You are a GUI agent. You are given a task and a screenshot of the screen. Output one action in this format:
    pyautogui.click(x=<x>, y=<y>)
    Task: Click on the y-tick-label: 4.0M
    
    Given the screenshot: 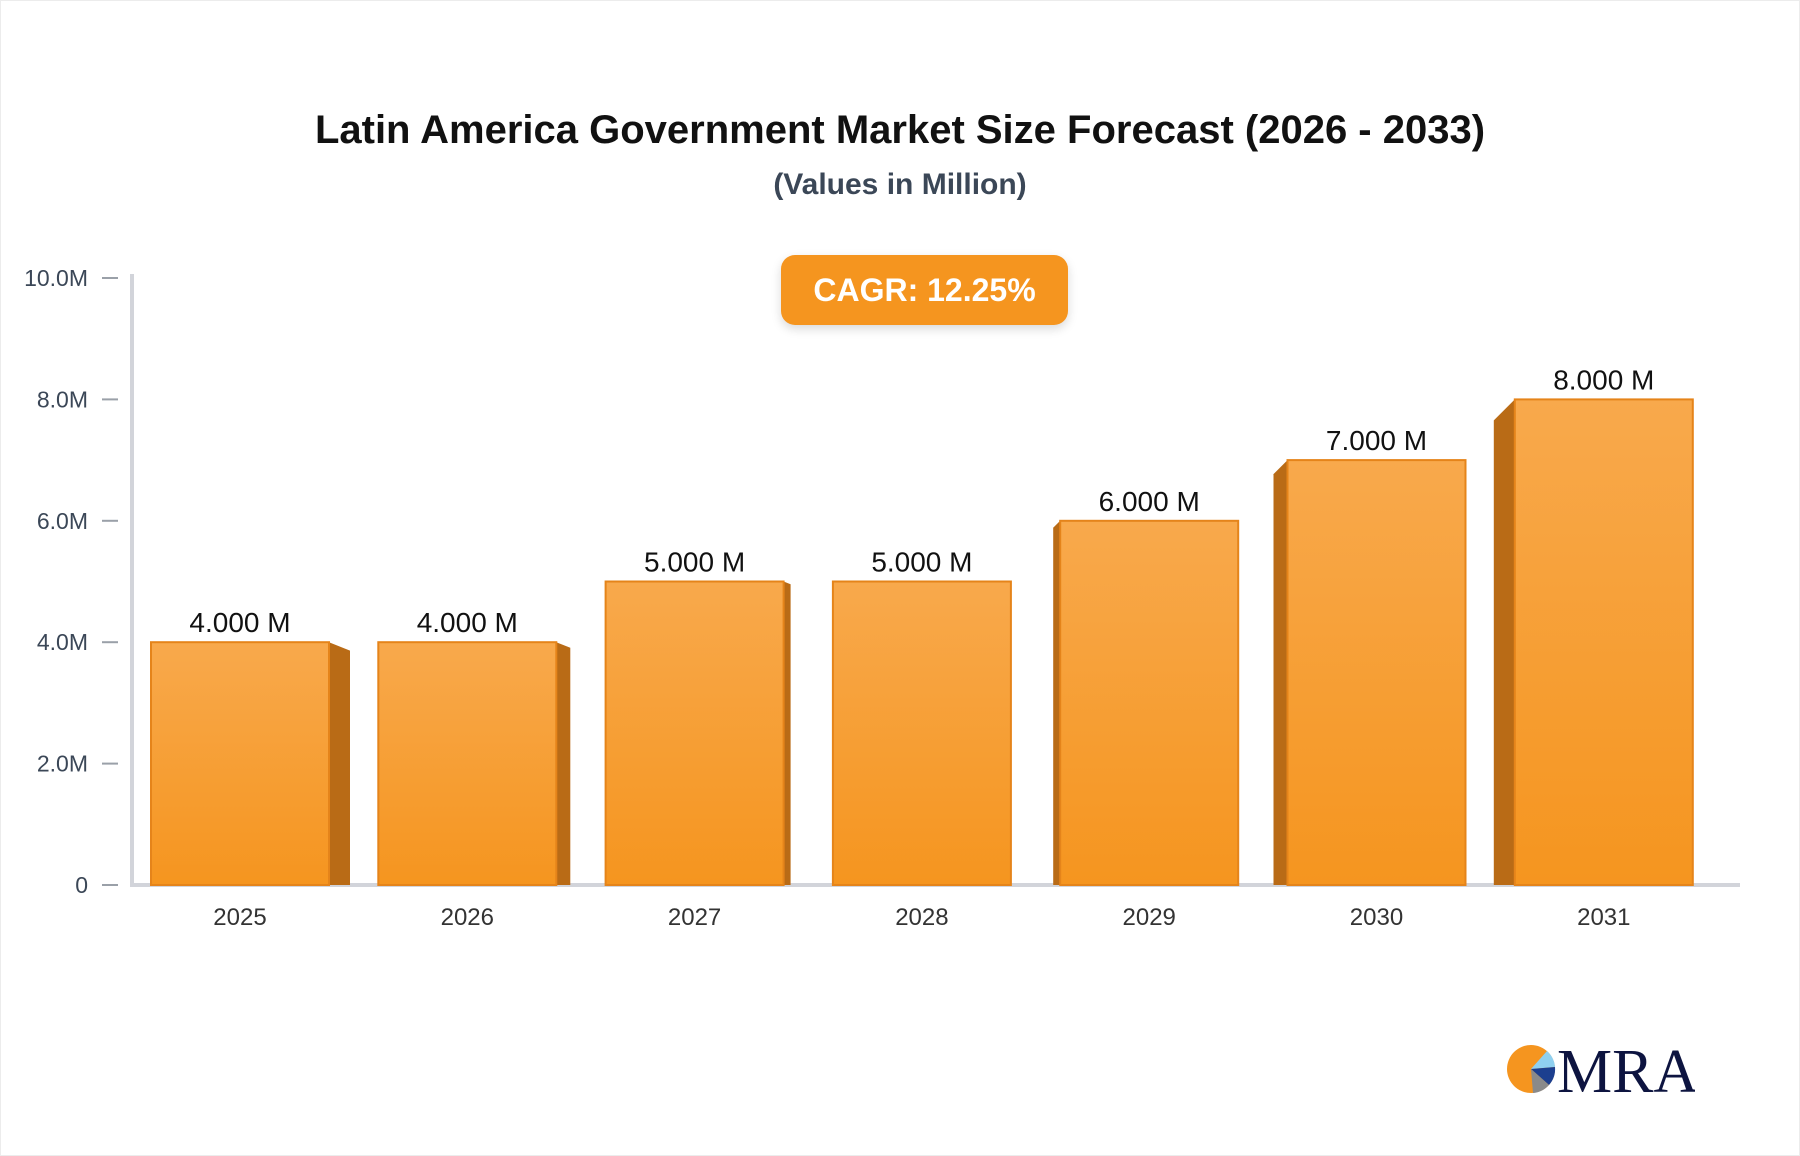 What is the action you would take?
    pyautogui.click(x=62, y=642)
    